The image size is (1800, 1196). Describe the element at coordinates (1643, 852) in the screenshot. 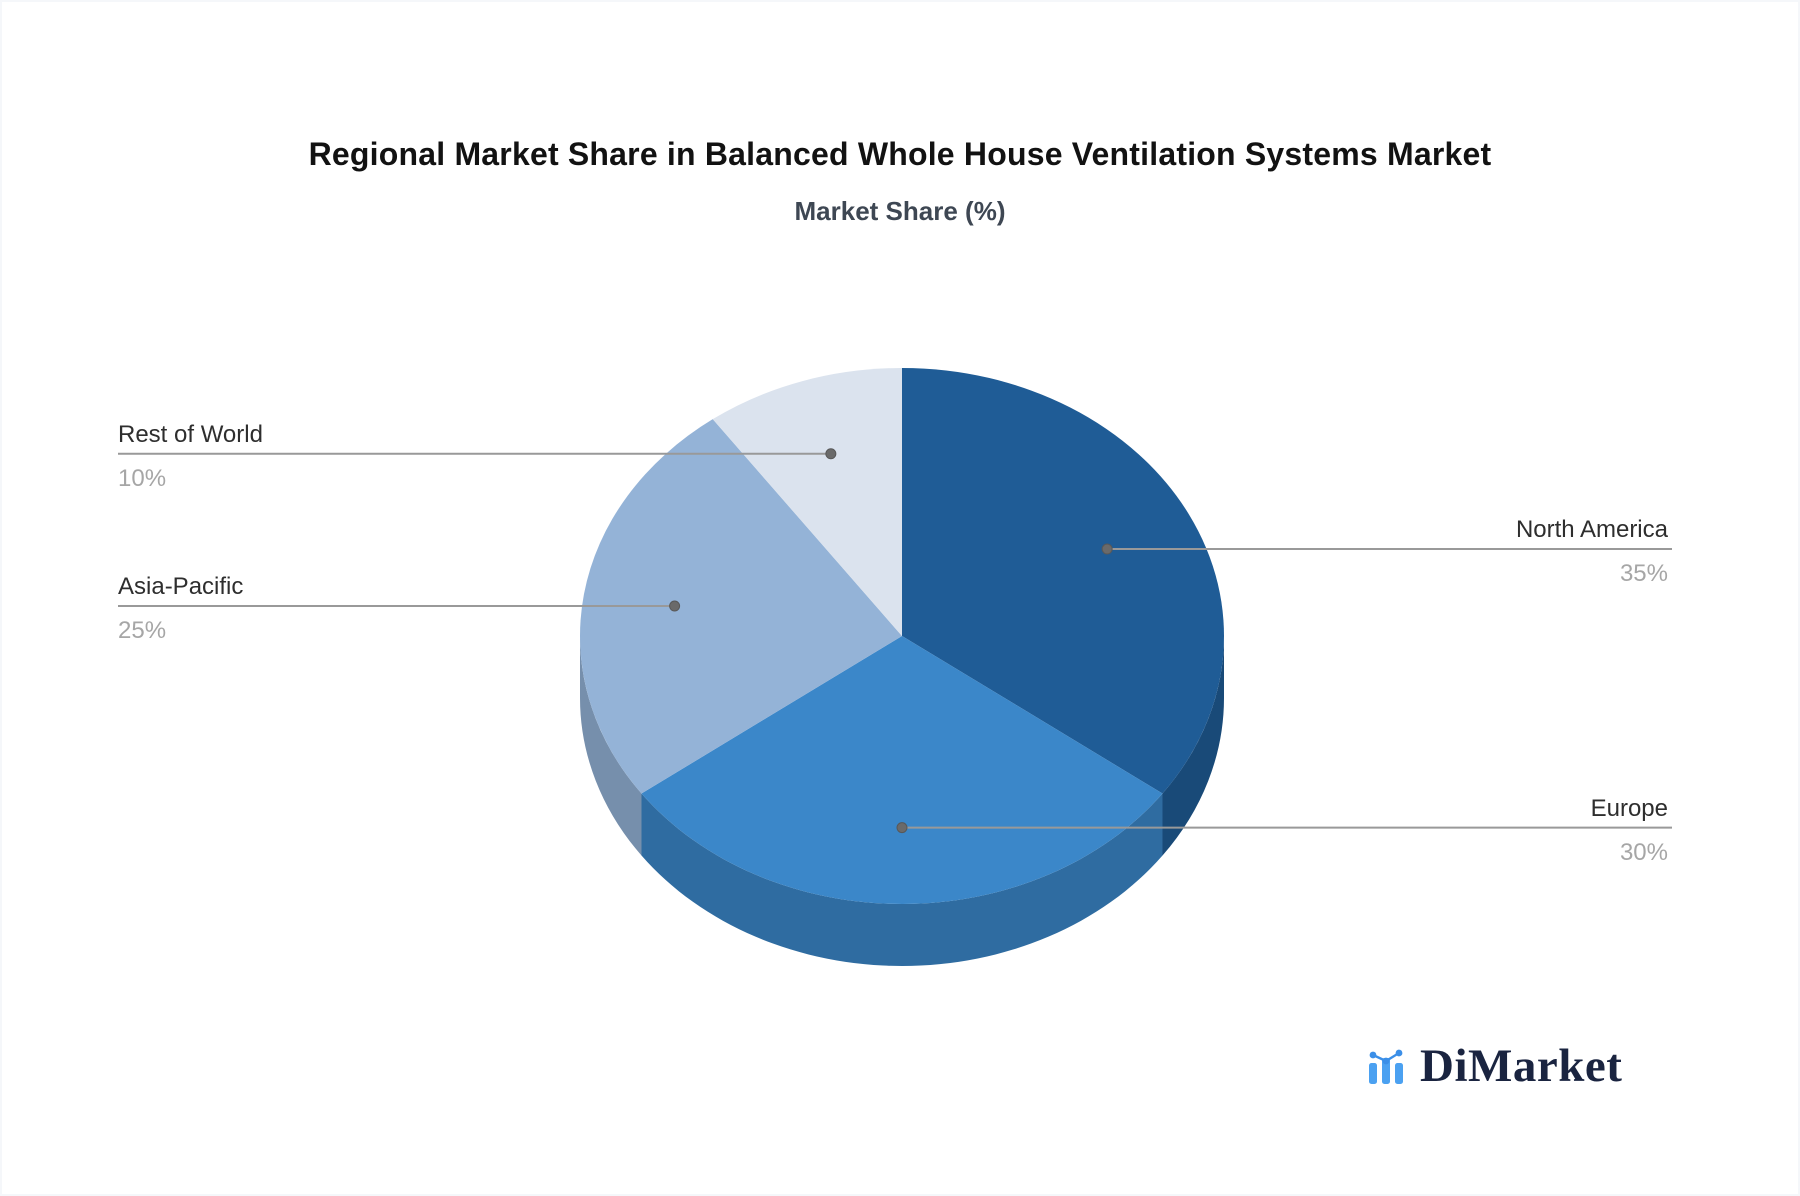

I see `slice-label-percent: 30%` at that location.